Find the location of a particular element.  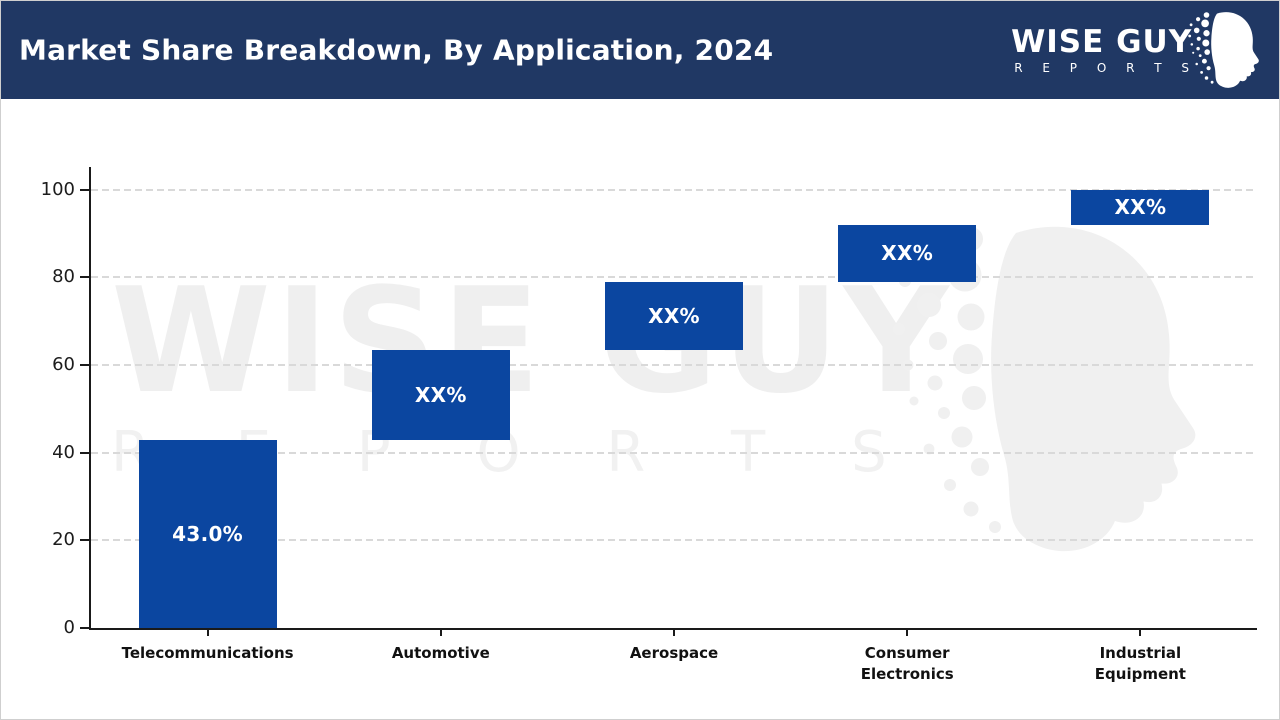

x-tick-label: Industrial Equipment is located at coordinates (1140, 663).